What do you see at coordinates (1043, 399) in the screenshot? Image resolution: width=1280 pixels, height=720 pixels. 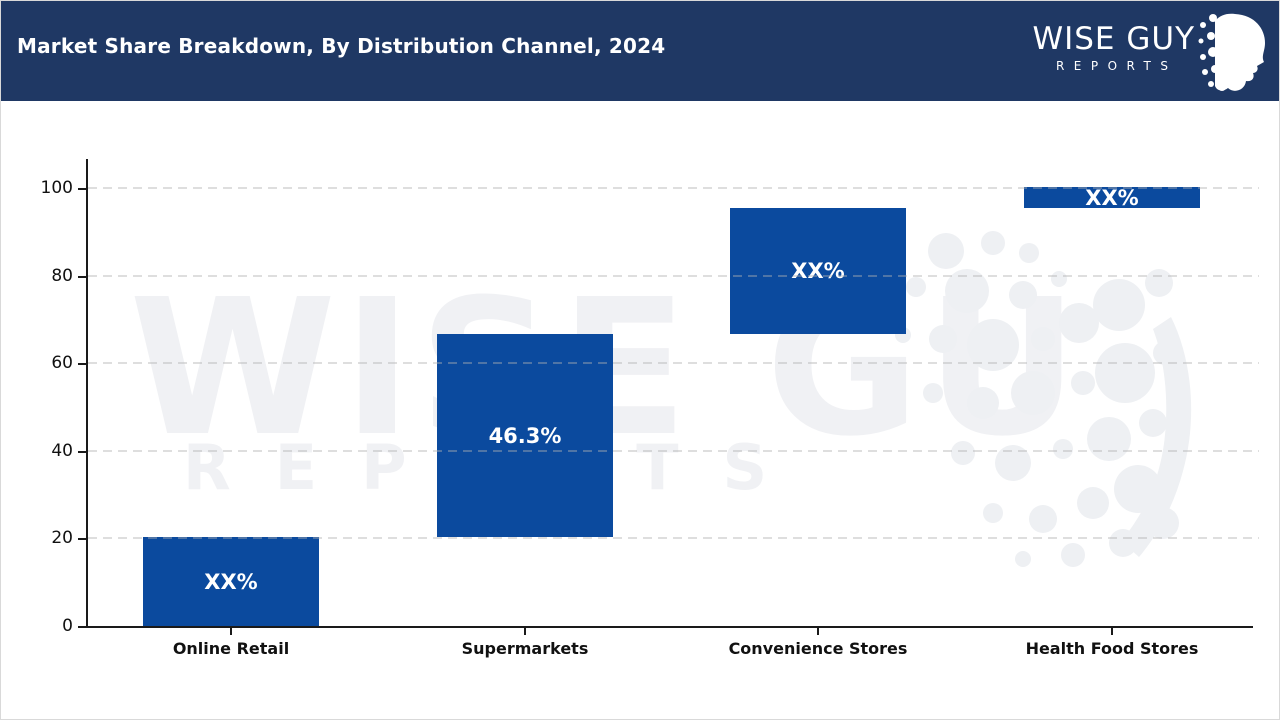 I see `watermark-head-icon` at bounding box center [1043, 399].